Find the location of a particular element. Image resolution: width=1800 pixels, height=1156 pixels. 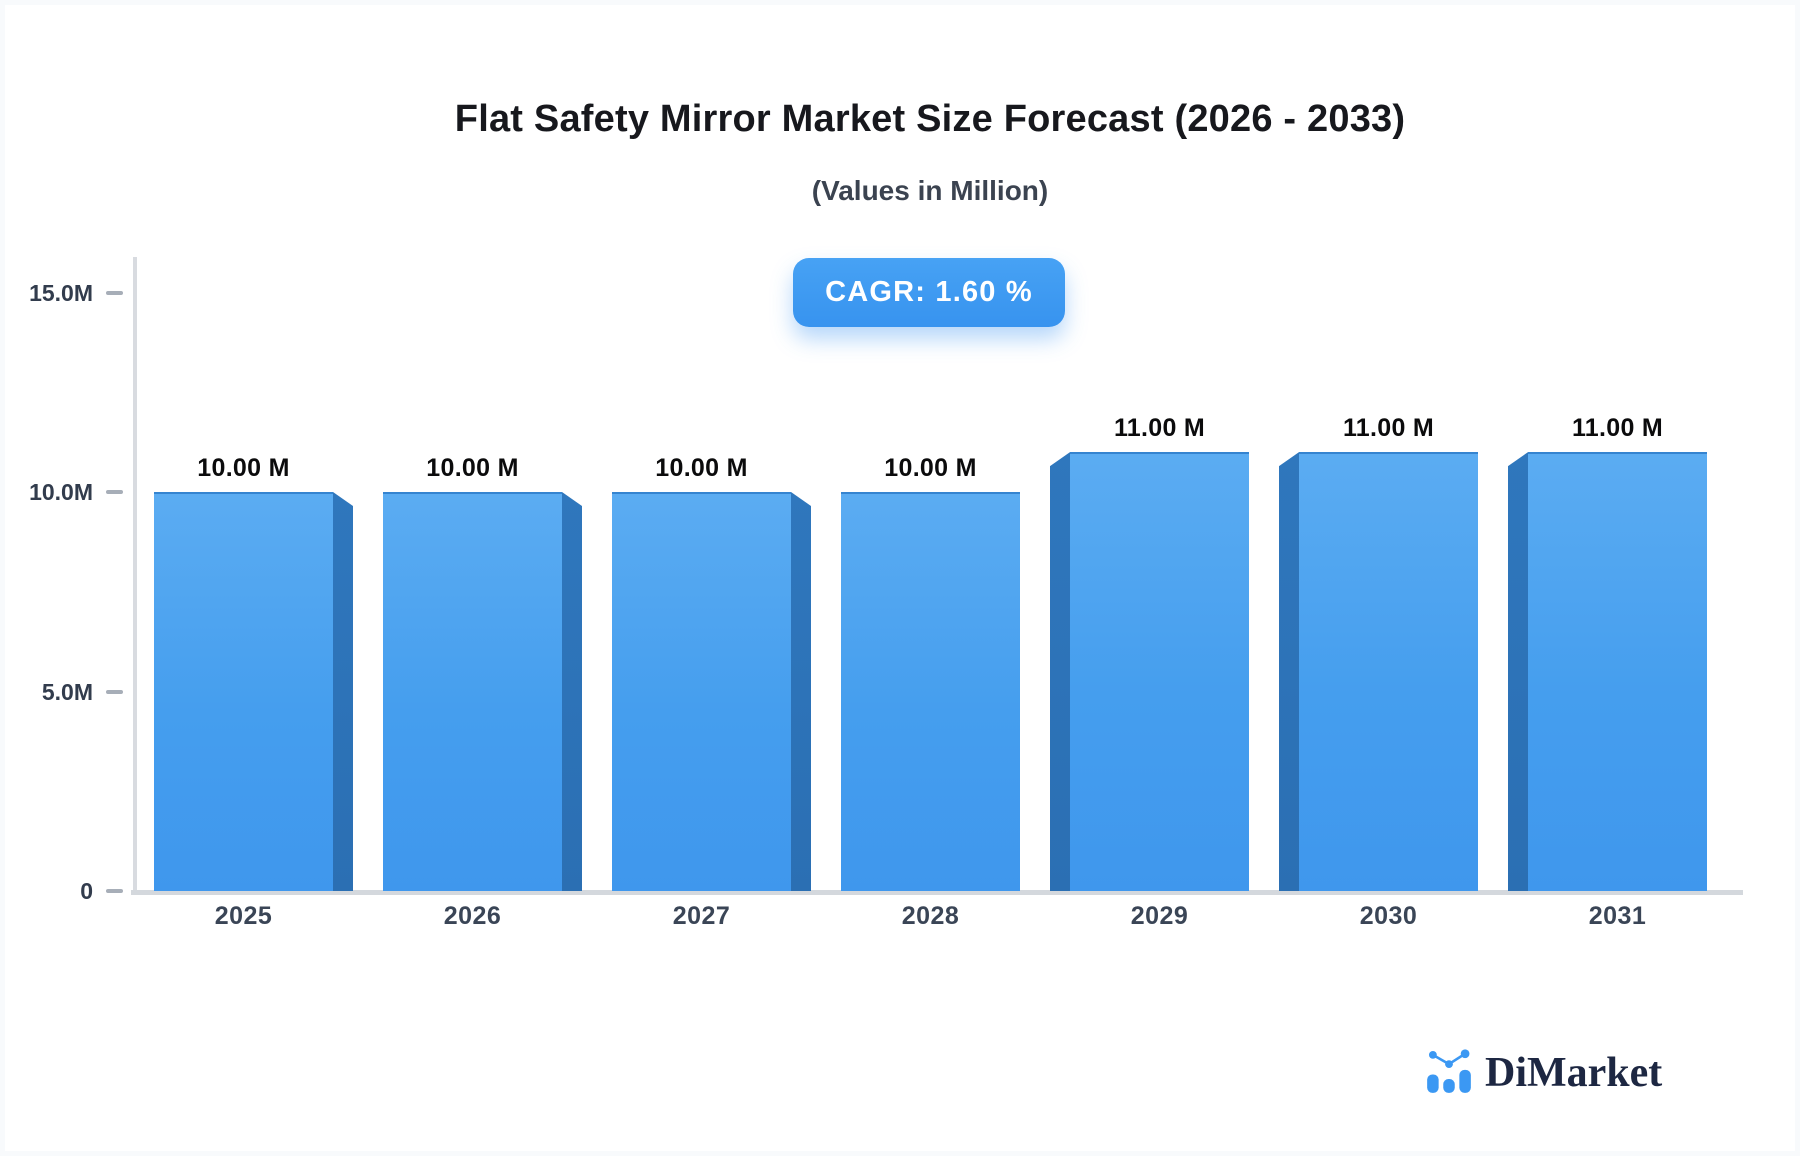

bar-2028: 10.00 M is located at coordinates (930, 672).